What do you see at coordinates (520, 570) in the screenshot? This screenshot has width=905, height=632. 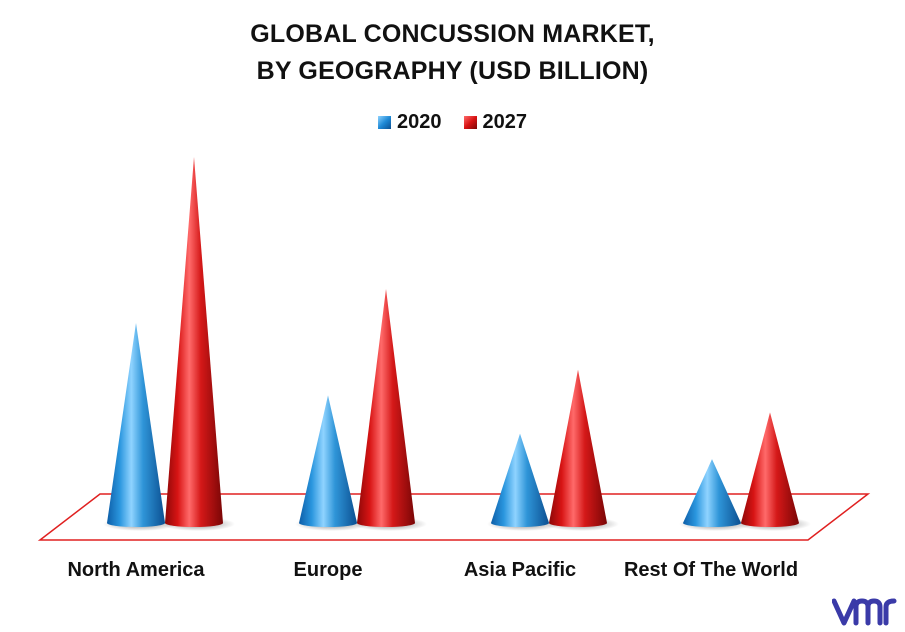 I see `category-label-asia-pacific: Asia Pacific` at bounding box center [520, 570].